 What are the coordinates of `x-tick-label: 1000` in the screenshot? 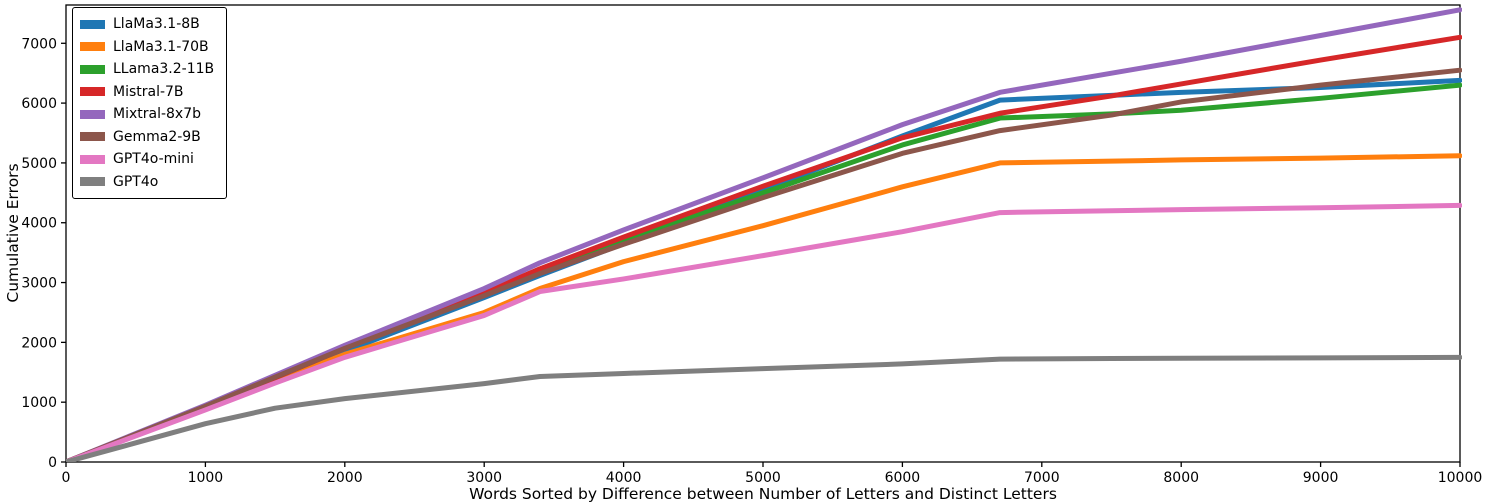 It's located at (206, 478).